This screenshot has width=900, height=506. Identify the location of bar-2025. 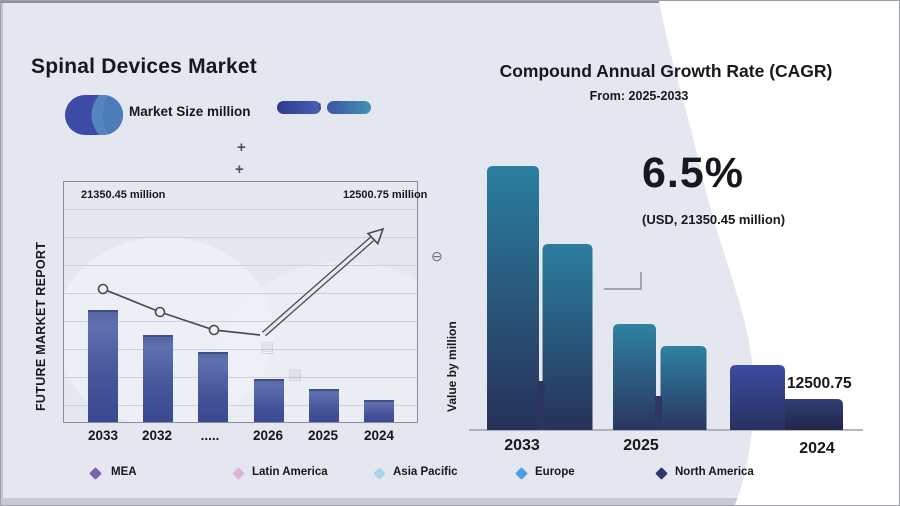
(324, 405).